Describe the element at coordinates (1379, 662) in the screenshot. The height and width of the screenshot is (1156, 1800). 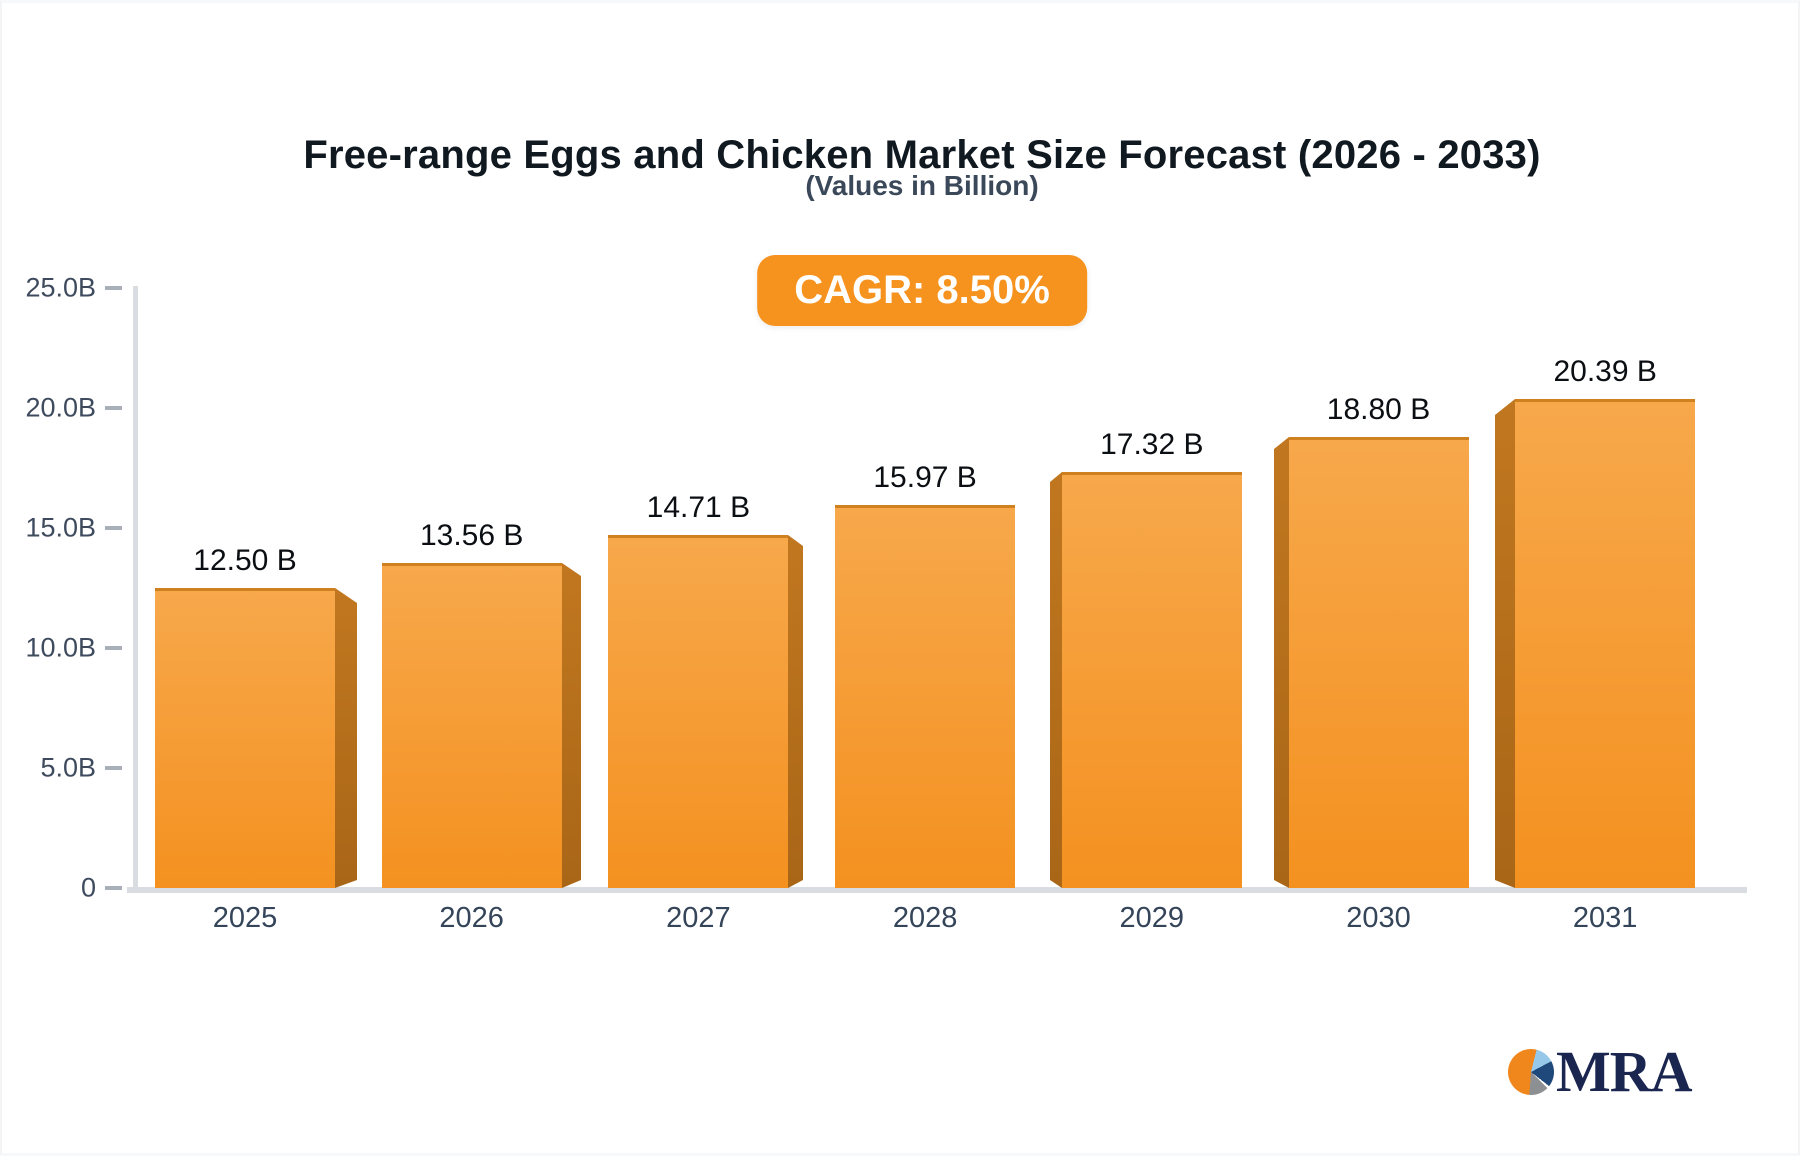
I see `bar-2030` at that location.